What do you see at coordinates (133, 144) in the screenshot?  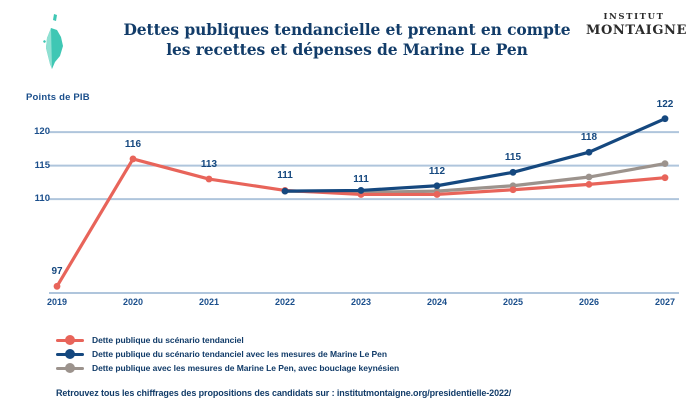 I see `data-point-label: 116` at bounding box center [133, 144].